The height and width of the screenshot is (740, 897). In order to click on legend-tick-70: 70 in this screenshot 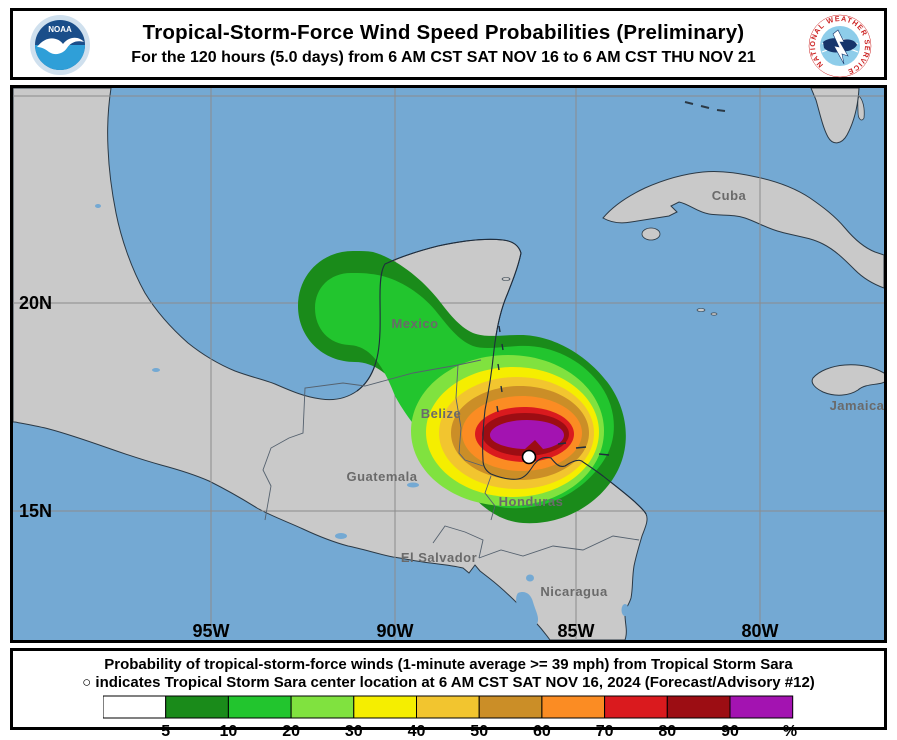, I will do `click(605, 731)`.